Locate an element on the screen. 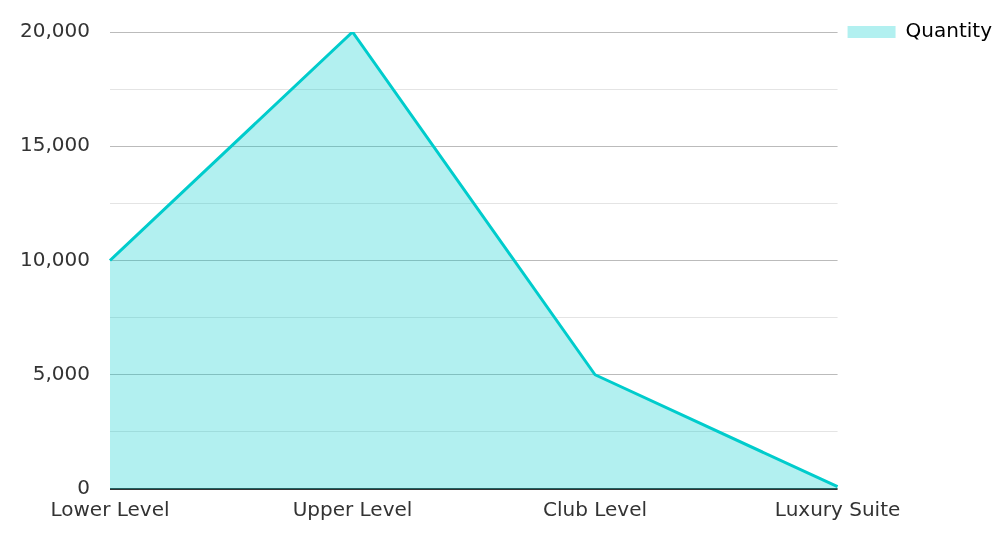 The height and width of the screenshot is (533, 1002). y-tick-label: 0 is located at coordinates (83, 487).